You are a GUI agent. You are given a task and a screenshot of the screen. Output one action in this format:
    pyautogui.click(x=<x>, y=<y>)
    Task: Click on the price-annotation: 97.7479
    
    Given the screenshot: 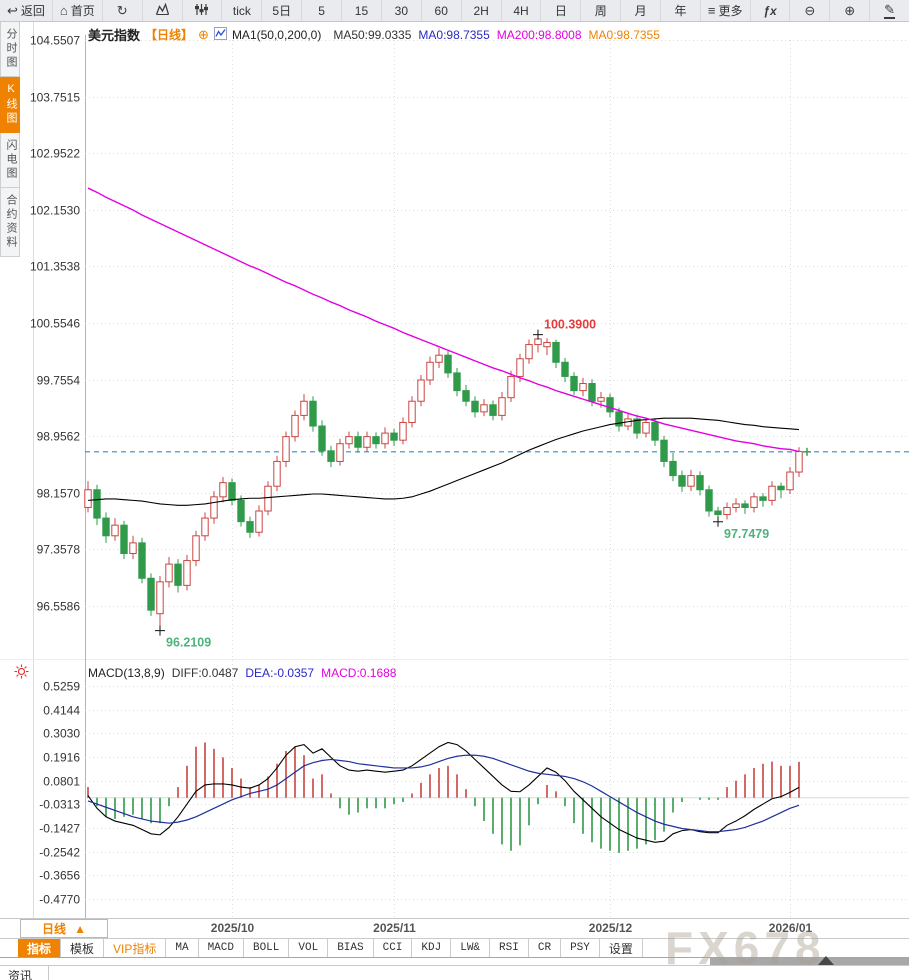 What is the action you would take?
    pyautogui.click(x=746, y=534)
    